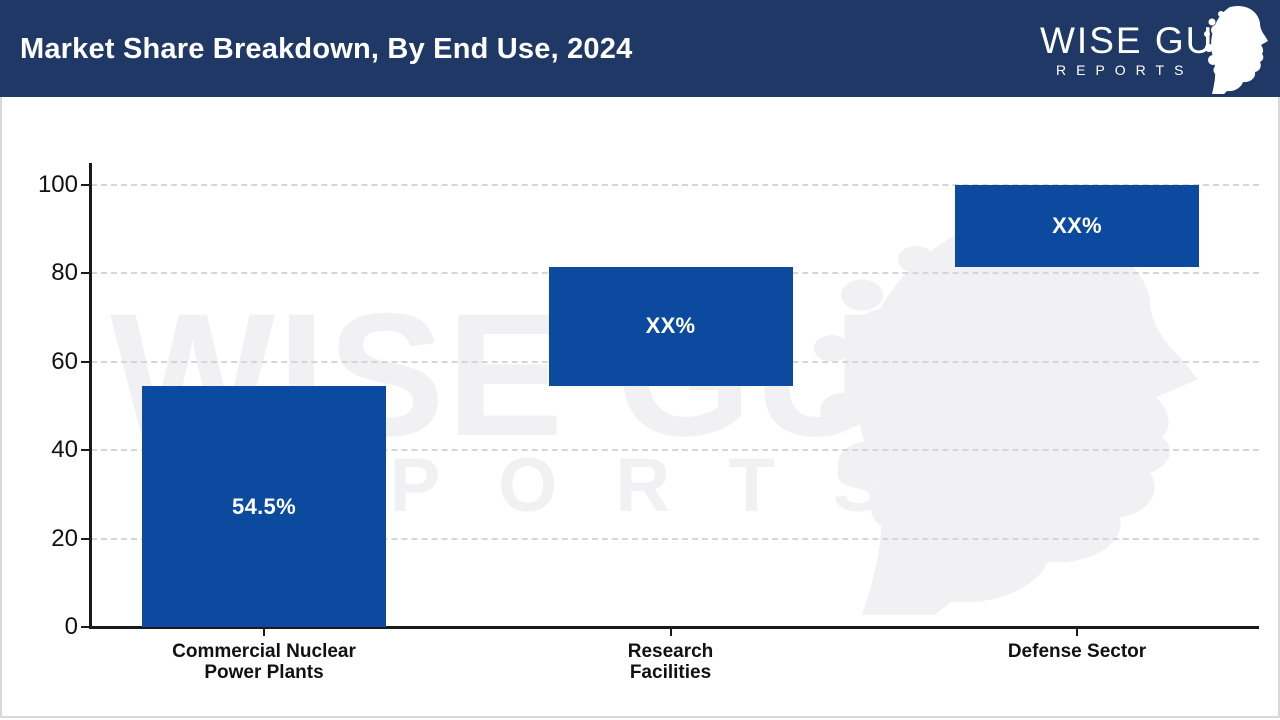  Describe the element at coordinates (57, 184) in the screenshot. I see `y-tick-label-100: 100` at that location.